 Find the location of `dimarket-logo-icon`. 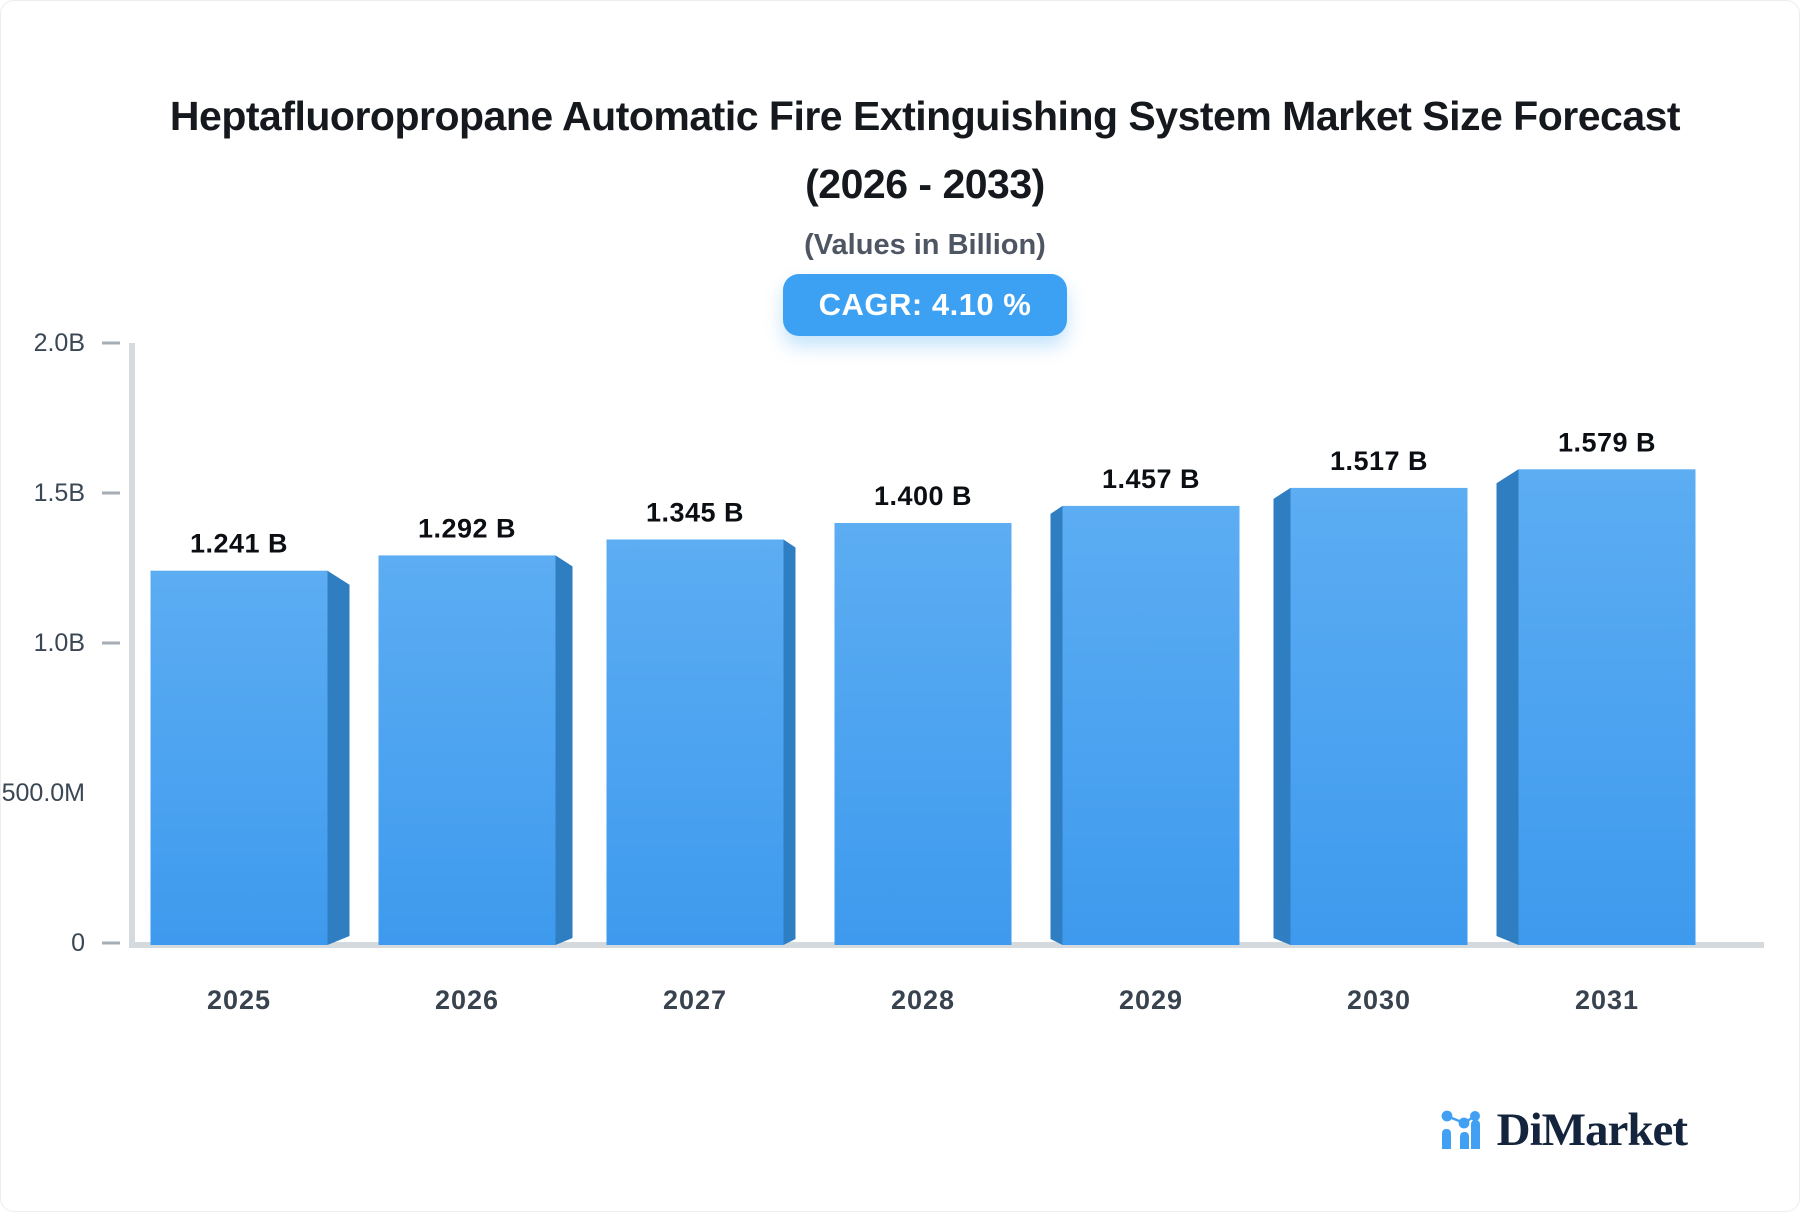

dimarket-logo-icon is located at coordinates (1460, 1129).